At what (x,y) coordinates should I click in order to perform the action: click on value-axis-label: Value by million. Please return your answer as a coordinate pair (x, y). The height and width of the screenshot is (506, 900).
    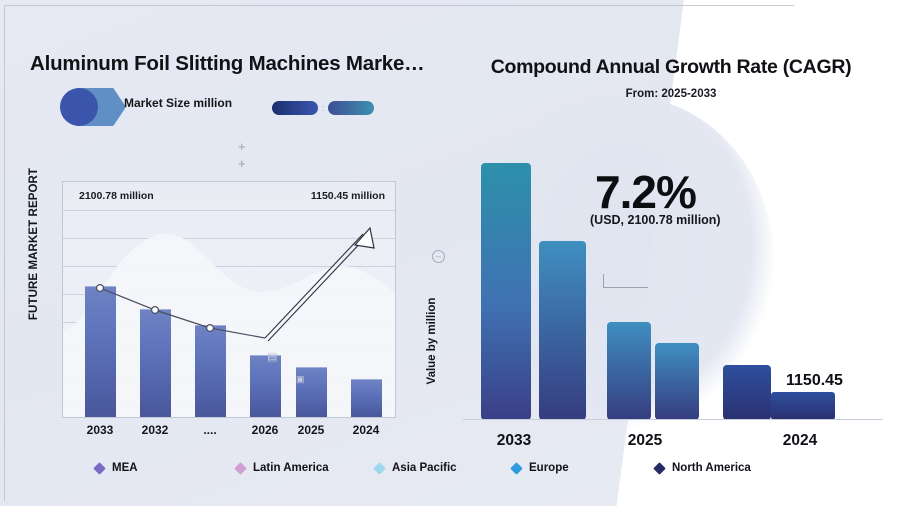
    Looking at the image, I should click on (432, 341).